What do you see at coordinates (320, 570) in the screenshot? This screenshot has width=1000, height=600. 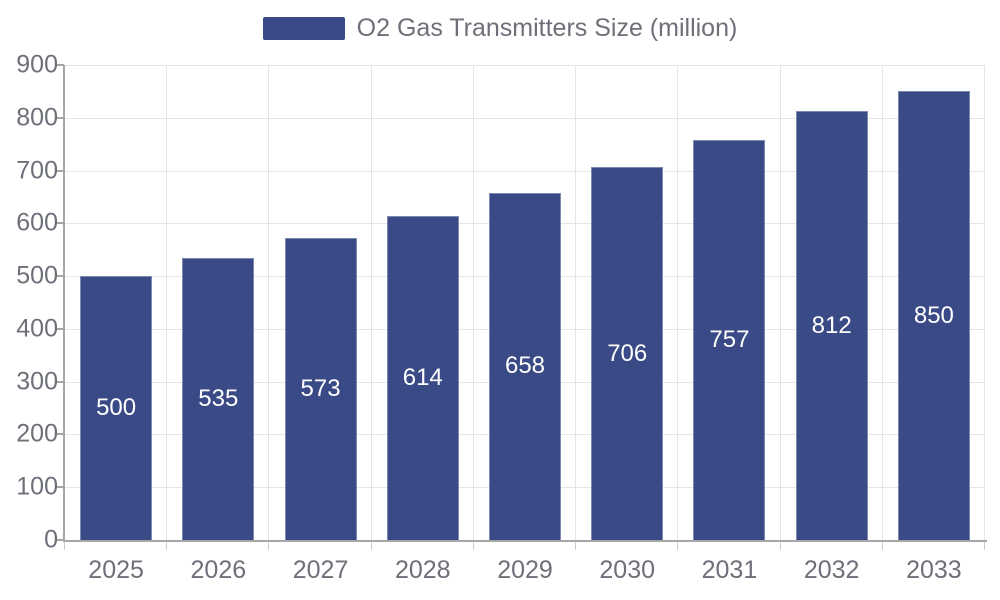 I see `x-tick-label: 2027` at bounding box center [320, 570].